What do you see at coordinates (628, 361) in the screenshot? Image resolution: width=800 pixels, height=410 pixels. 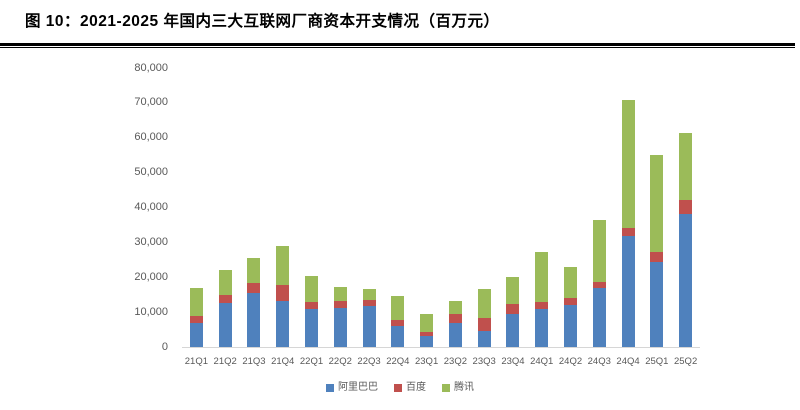 I see `x-axis-tick-label: 24Q4` at bounding box center [628, 361].